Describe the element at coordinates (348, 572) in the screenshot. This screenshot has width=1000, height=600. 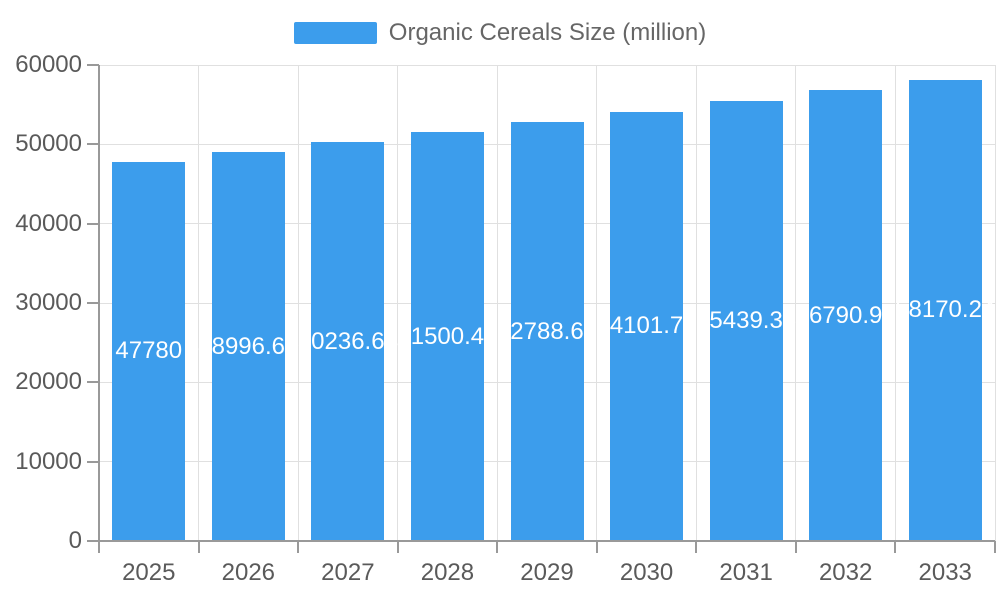
I see `x-tick-label: 2027` at that location.